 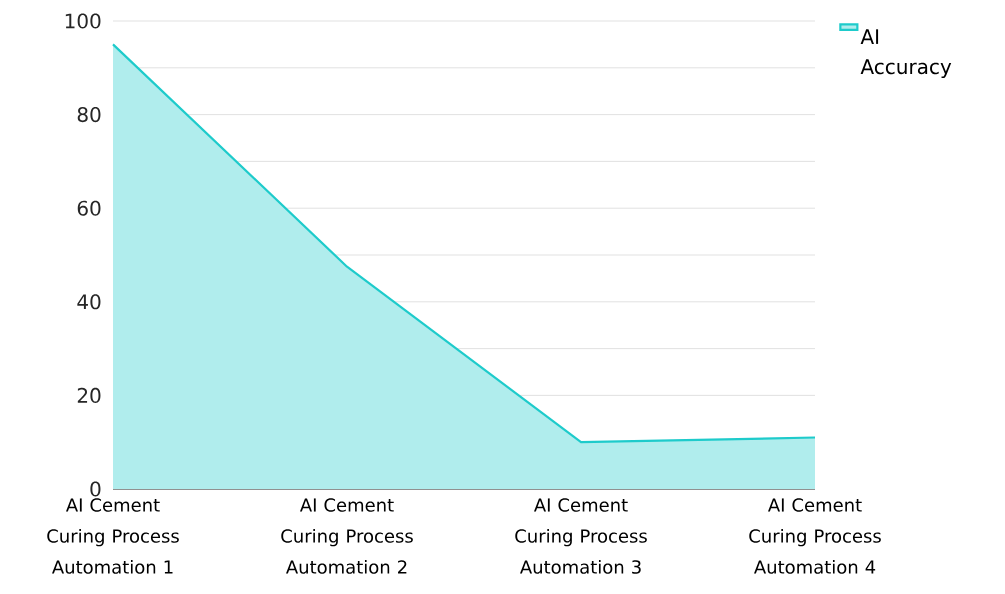 What do you see at coordinates (113, 536) in the screenshot?
I see `x-tick-label: AI Cement Curing Process Automation 1` at bounding box center [113, 536].